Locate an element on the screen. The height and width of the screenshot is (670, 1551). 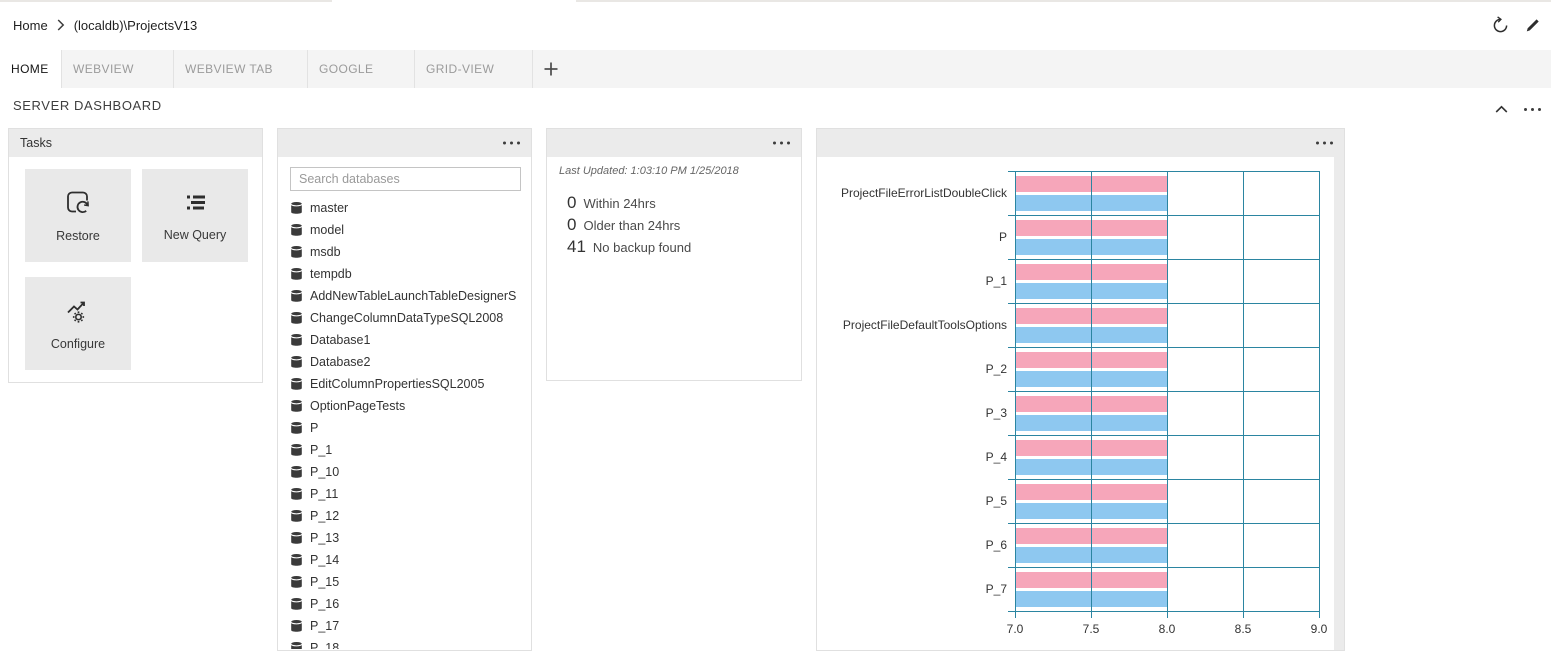
backup-stat-value: 0 is located at coordinates (572, 202).